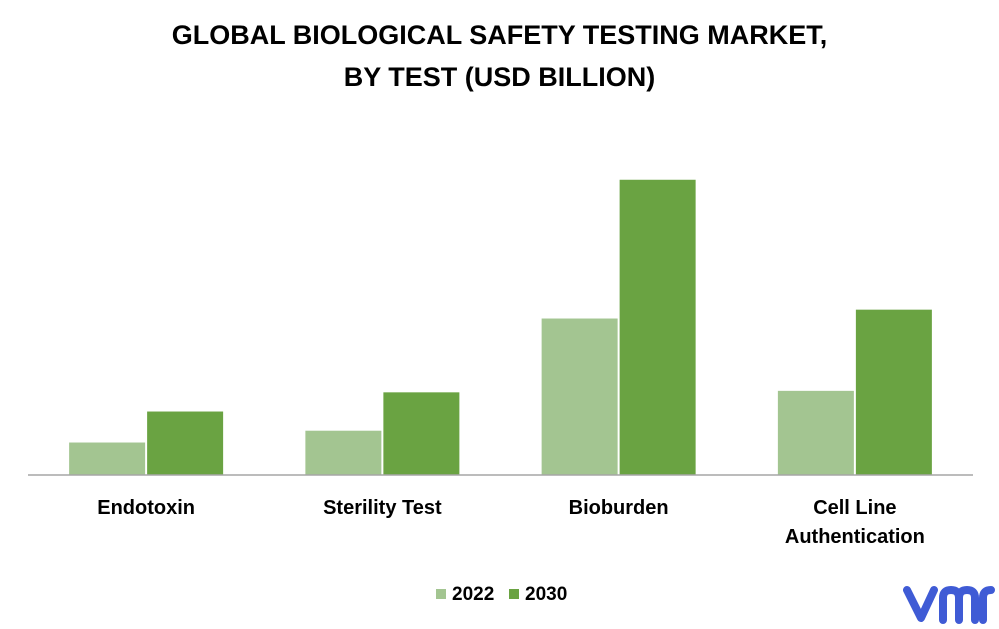 The image size is (999, 629). Describe the element at coordinates (343, 452) in the screenshot. I see `bar-2022-sterility-test` at that location.